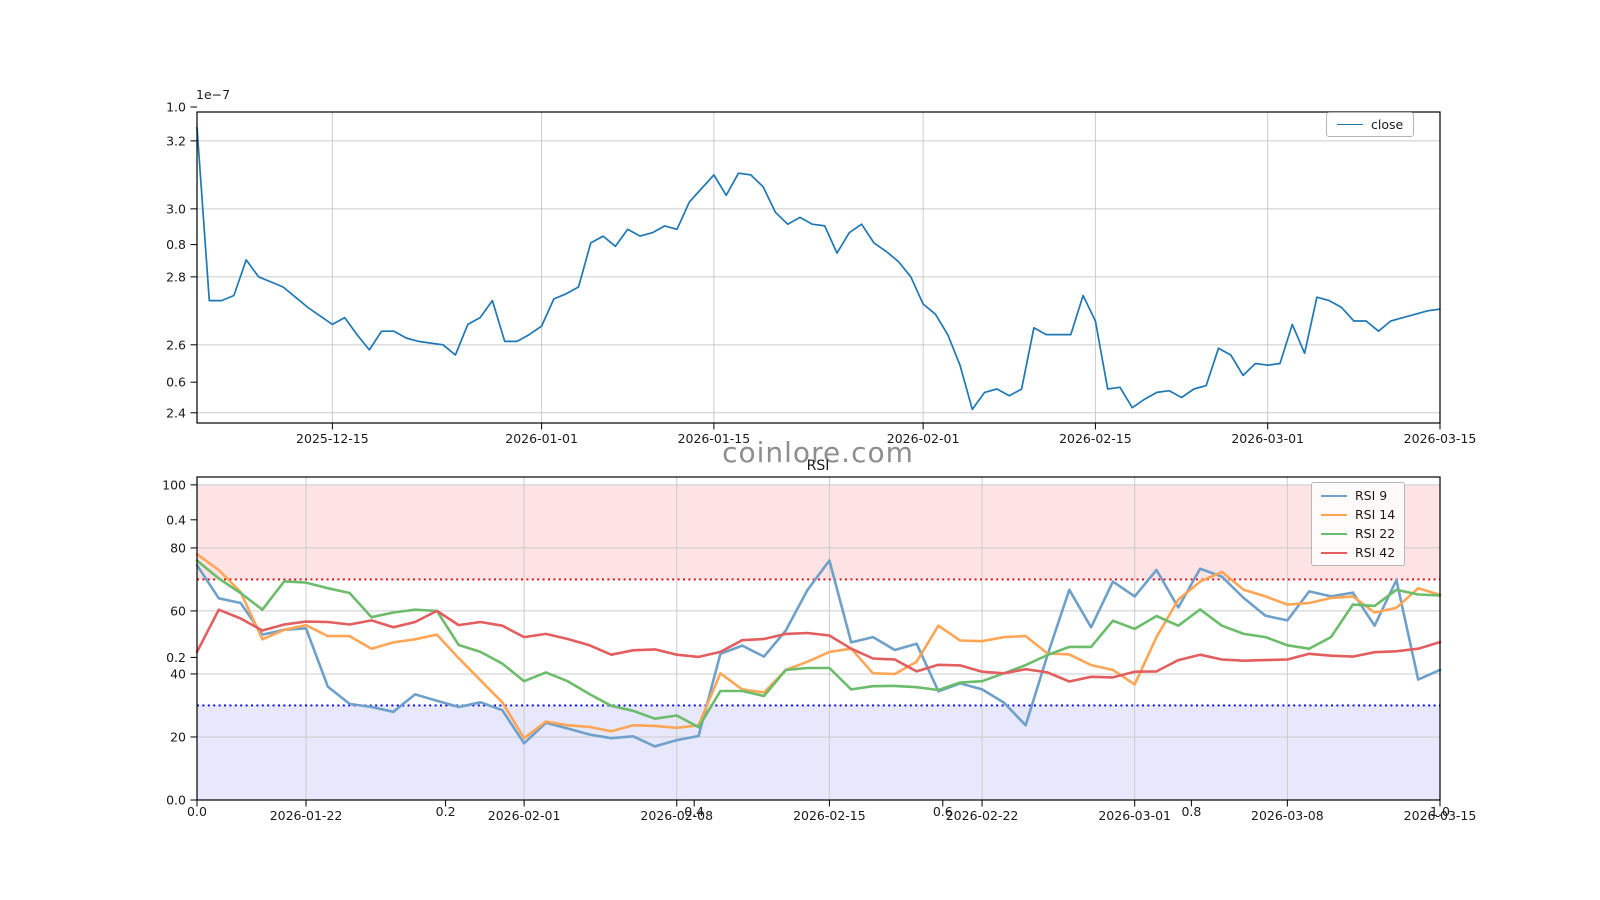  Describe the element at coordinates (1350, 124) in the screenshot. I see `close-legend-line-icon` at that location.